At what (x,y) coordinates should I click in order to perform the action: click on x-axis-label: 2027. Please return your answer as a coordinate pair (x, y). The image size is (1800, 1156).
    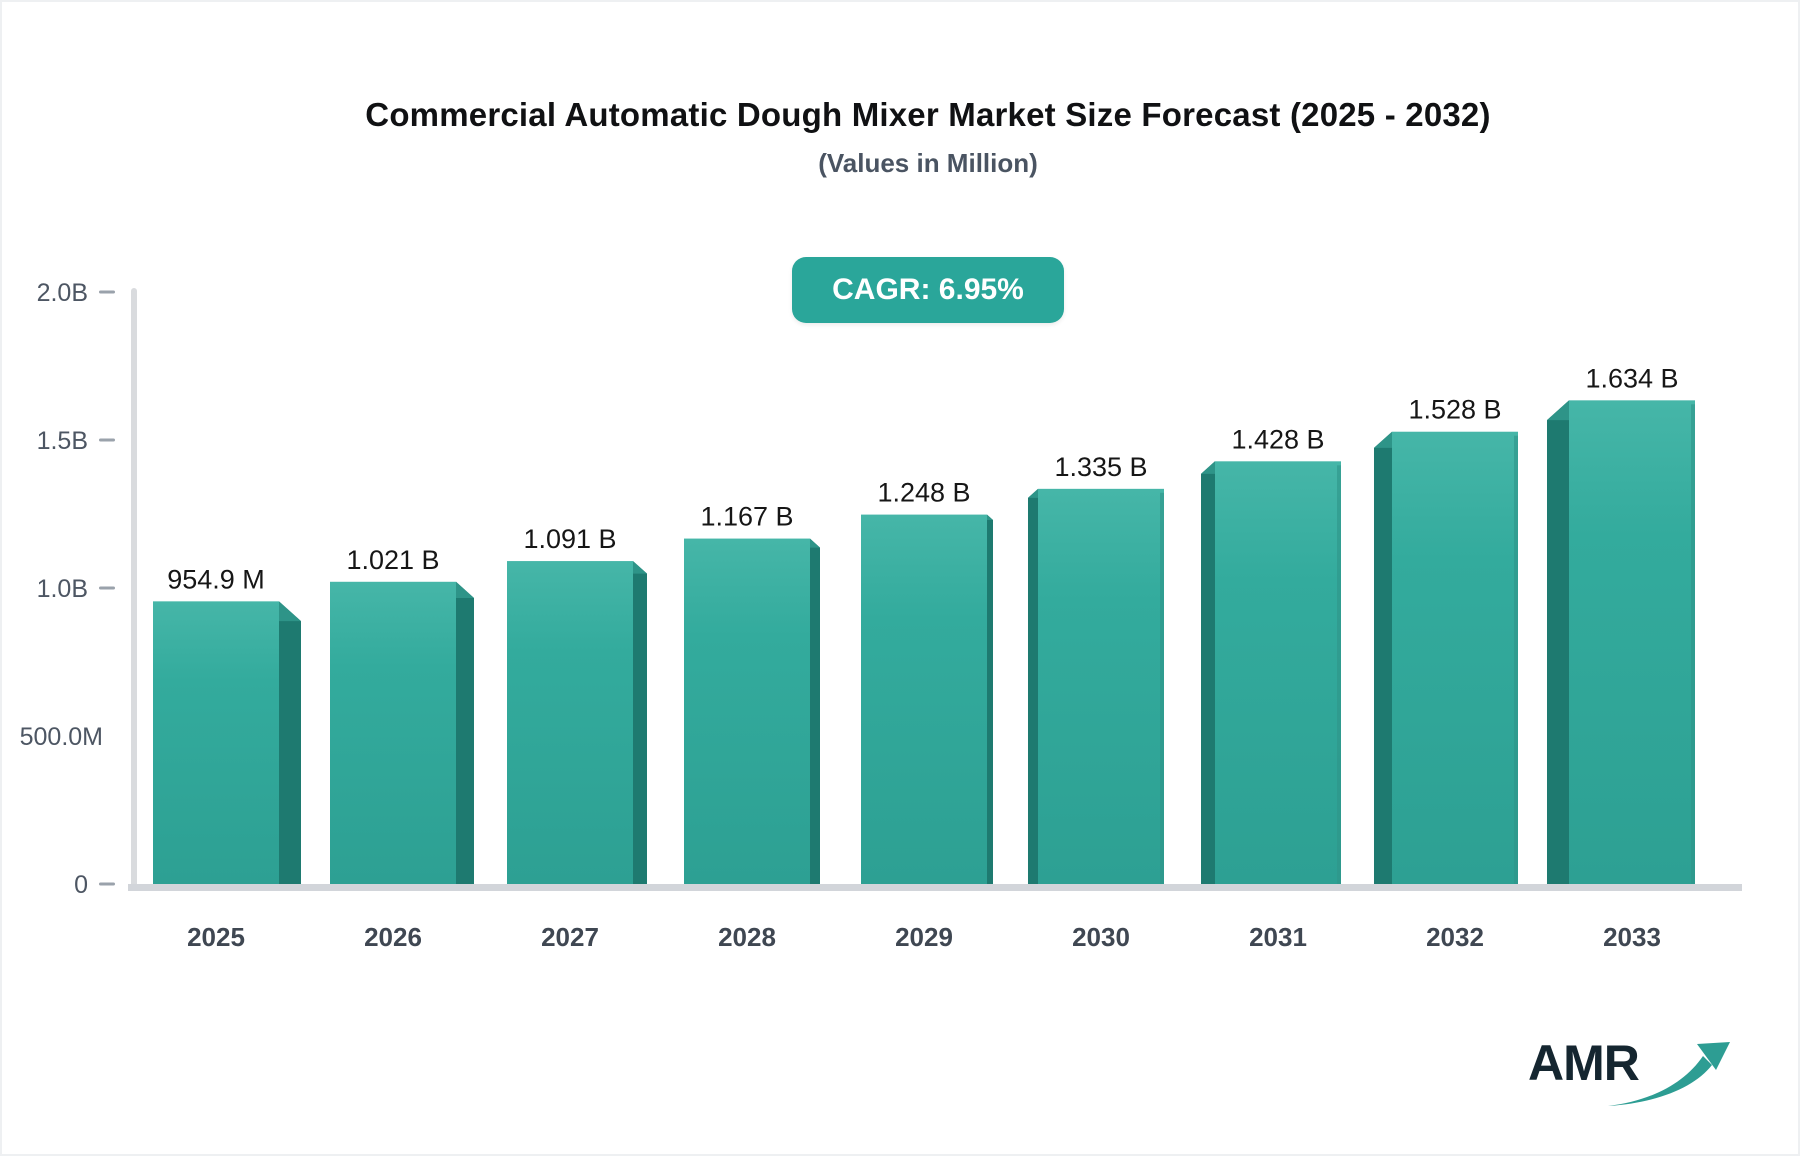
    Looking at the image, I should click on (570, 937).